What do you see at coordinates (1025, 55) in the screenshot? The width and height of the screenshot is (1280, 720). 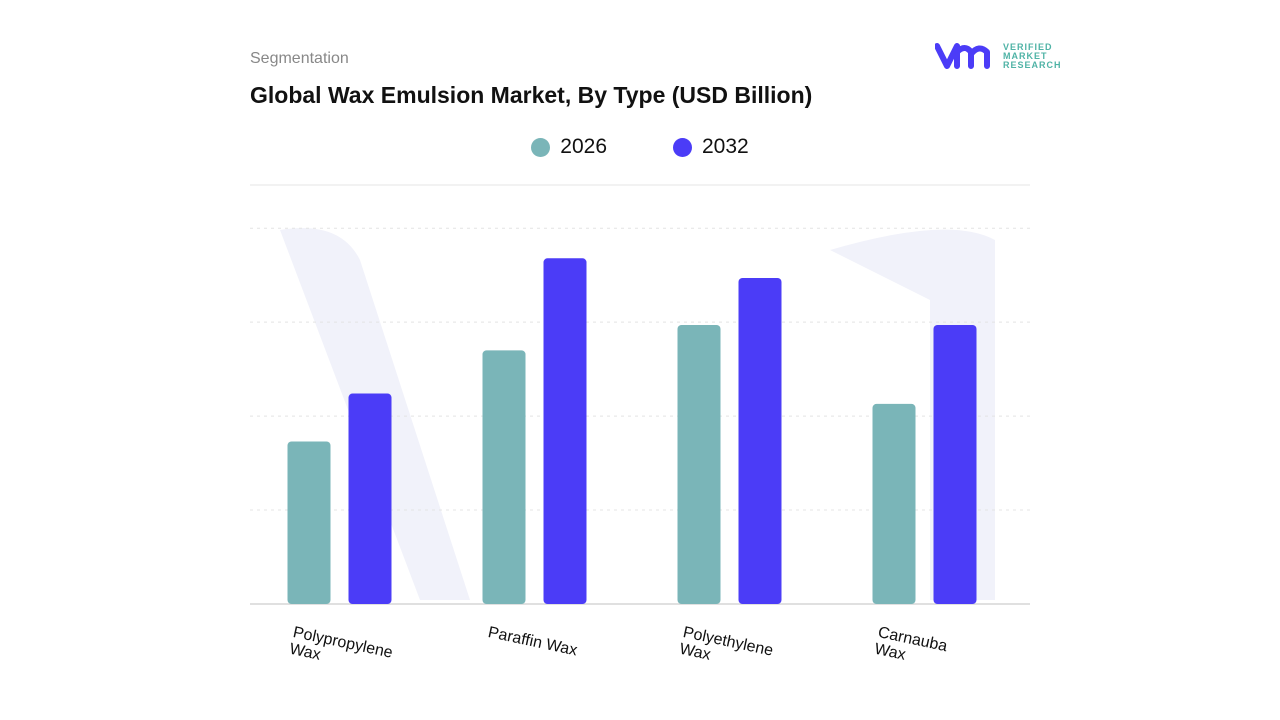 I see `logo-text-2: MARKET` at bounding box center [1025, 55].